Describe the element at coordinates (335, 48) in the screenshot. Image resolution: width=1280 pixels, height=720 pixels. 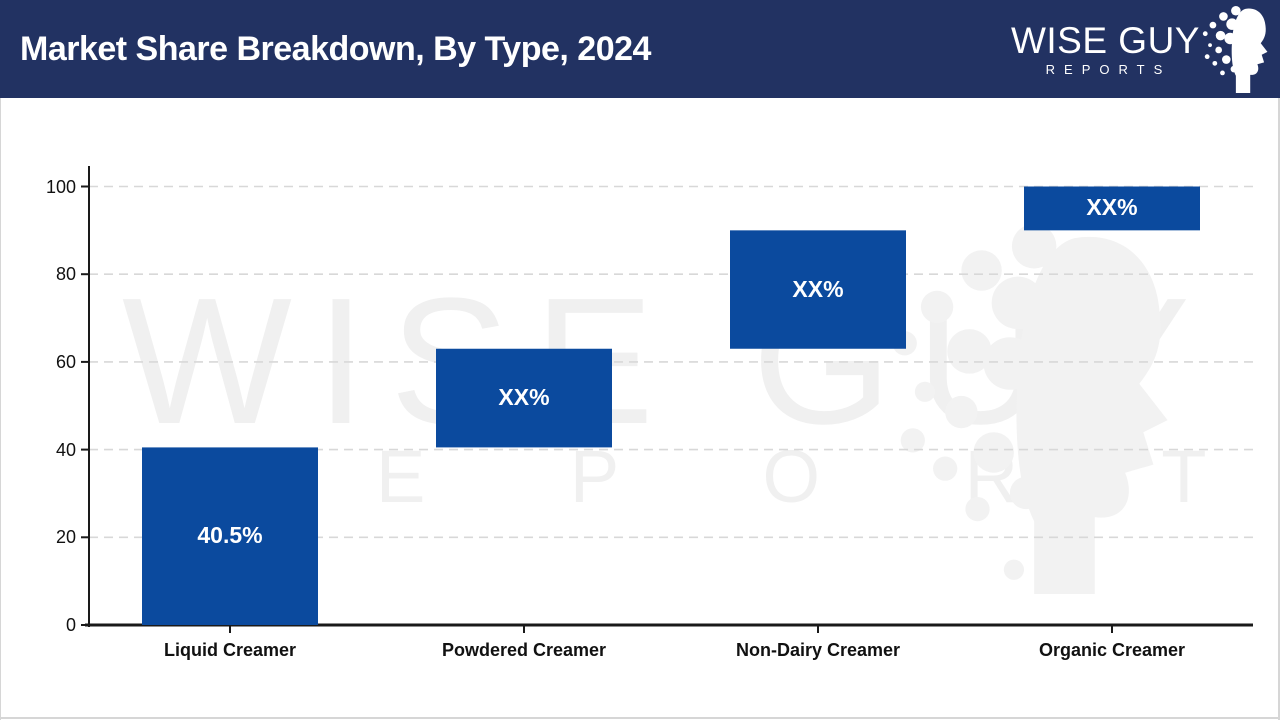
I see `chart-title: Market Share Breakdown, By Type, 2024` at that location.